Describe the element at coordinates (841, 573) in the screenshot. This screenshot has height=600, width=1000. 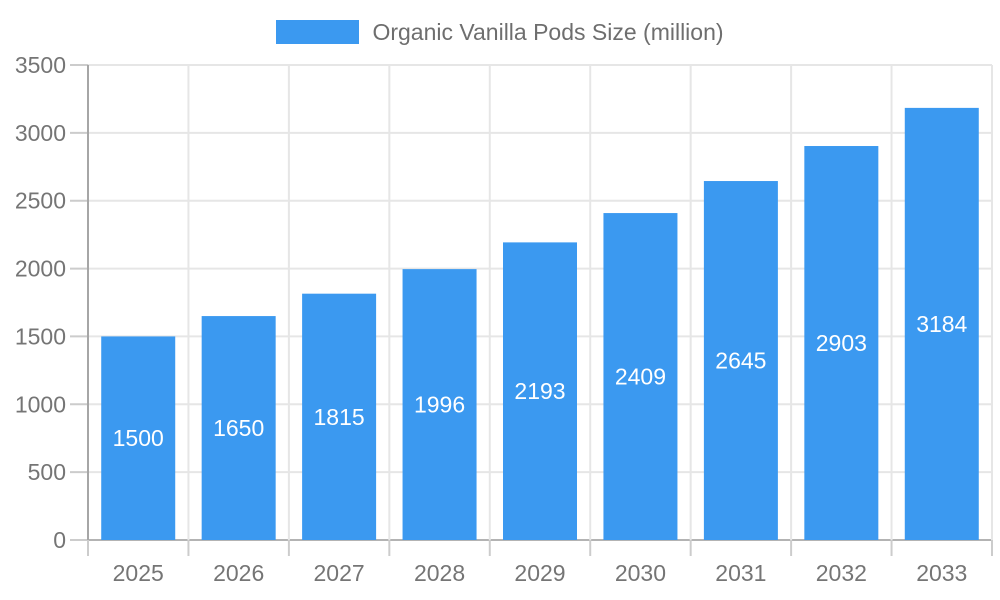
I see `x-tick-label: 2032` at that location.